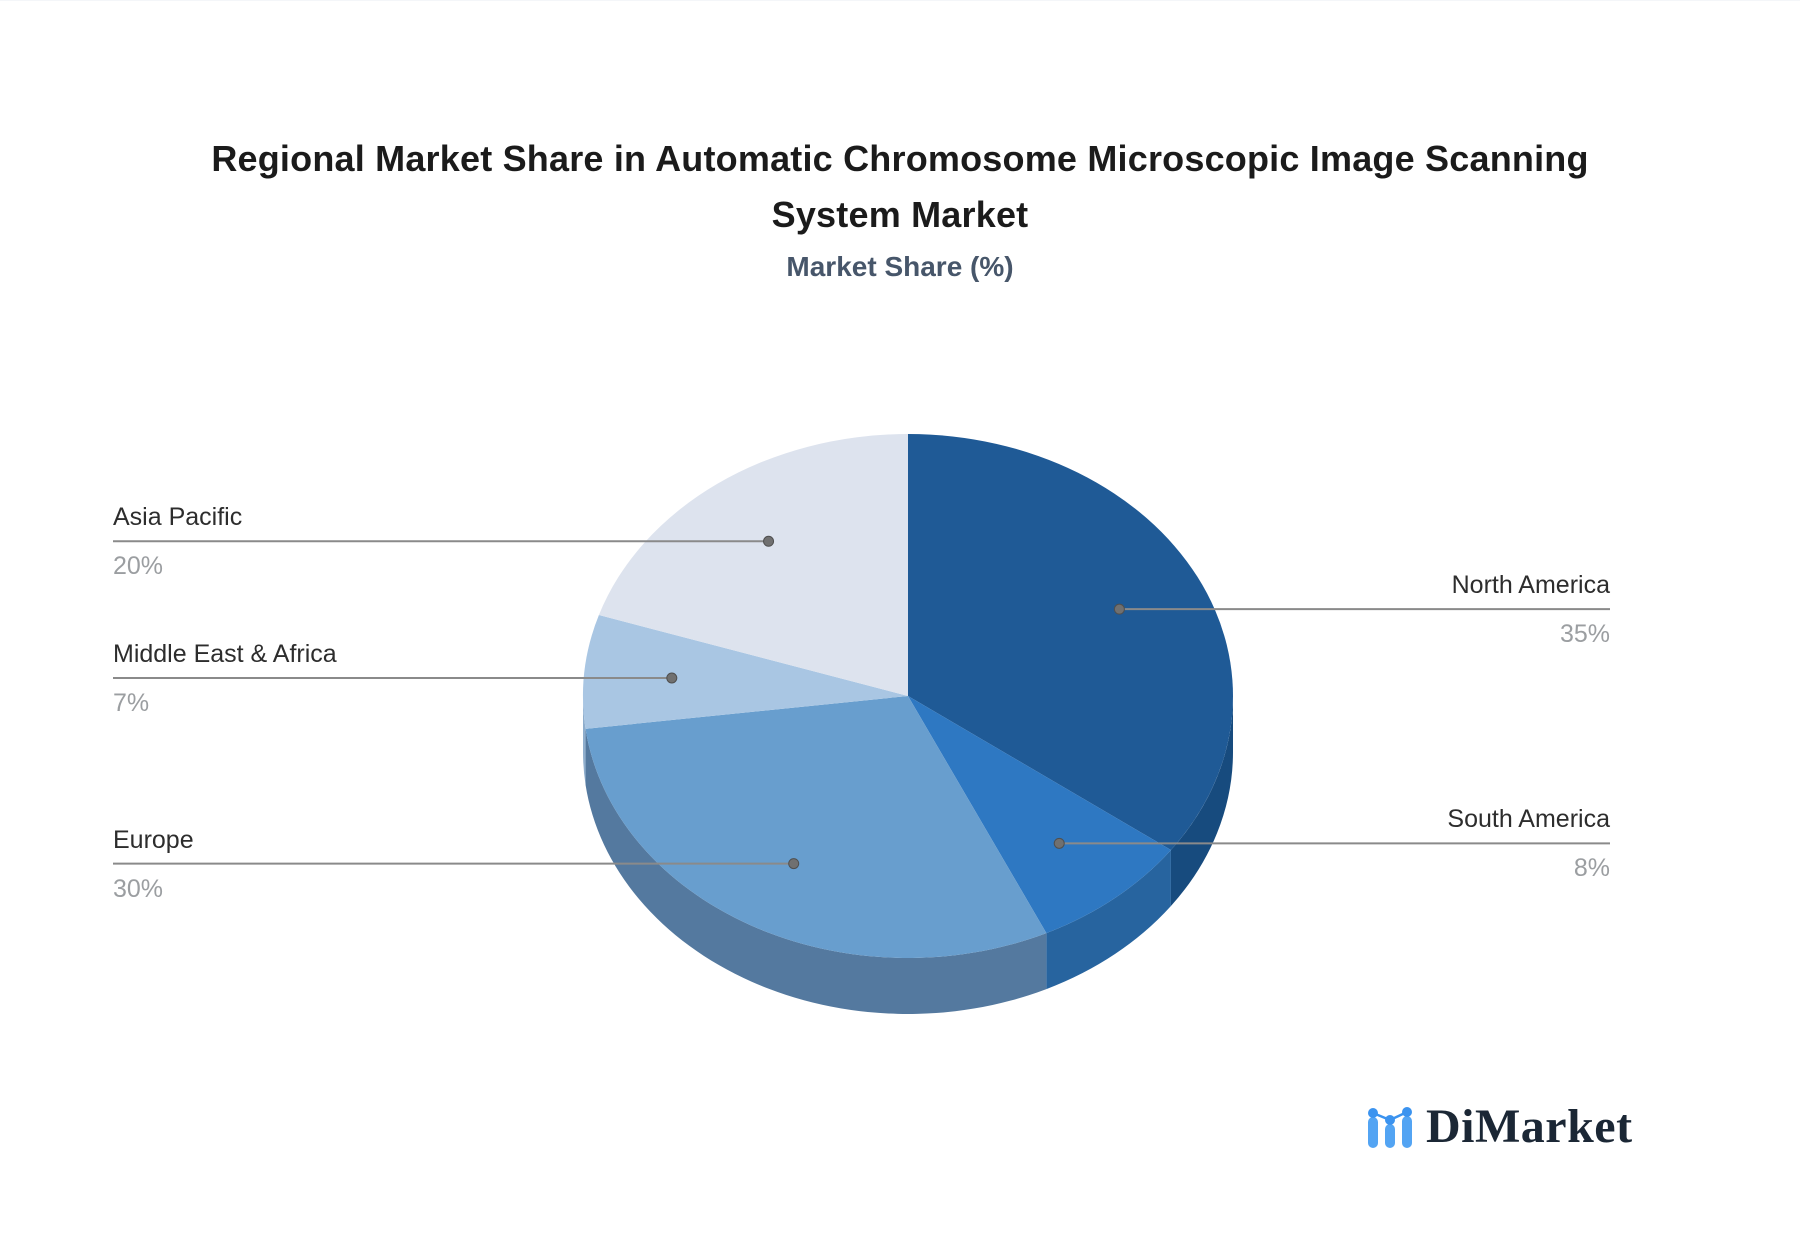 This screenshot has width=1800, height=1253. Describe the element at coordinates (153, 839) in the screenshot. I see `slice-label-name: Europe` at that location.